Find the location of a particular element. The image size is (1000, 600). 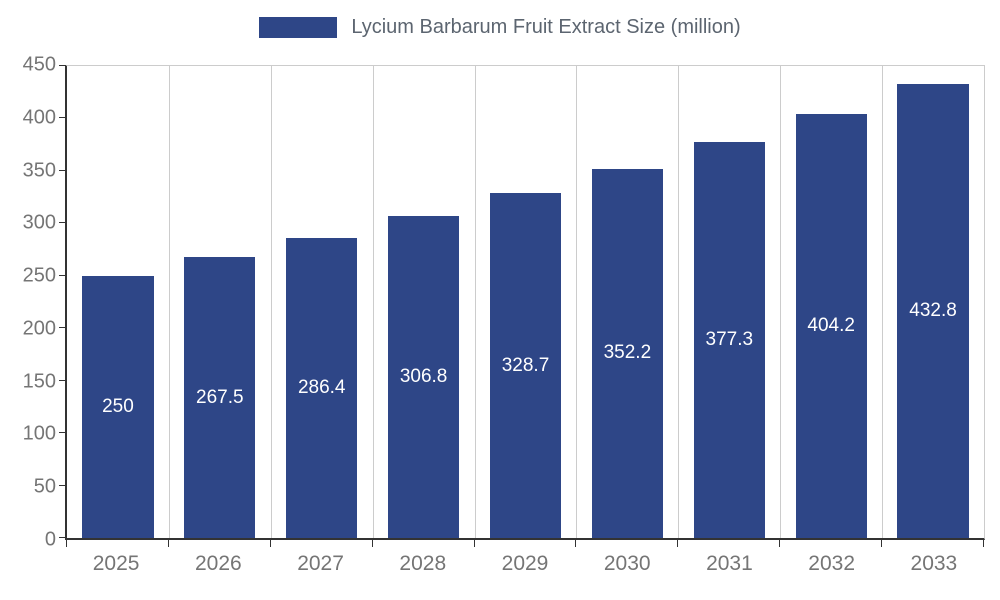

bar-slot: 377.3 is located at coordinates (729, 302).